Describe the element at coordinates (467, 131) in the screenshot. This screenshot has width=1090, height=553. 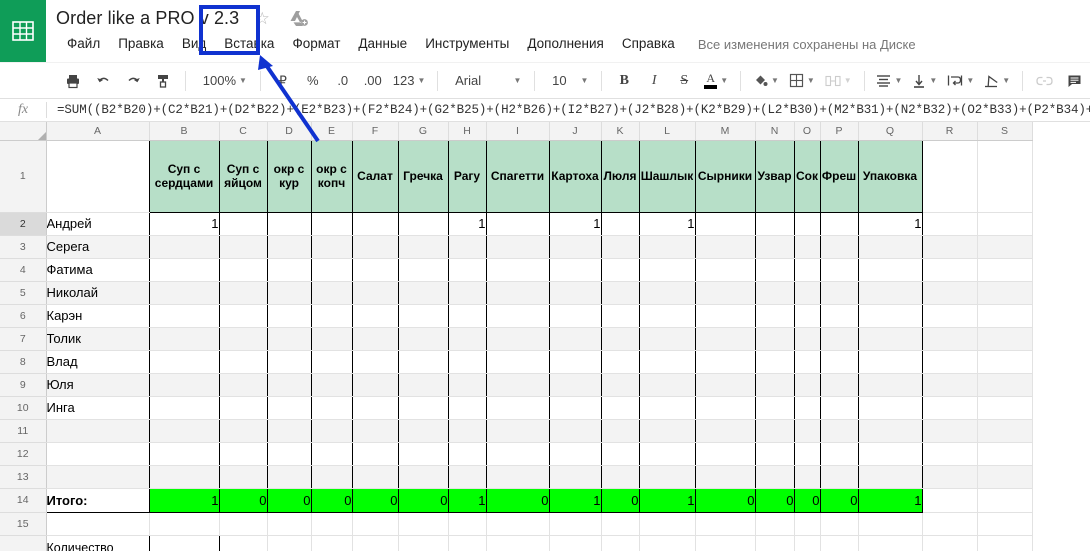
I see `column-header-h: H` at that location.